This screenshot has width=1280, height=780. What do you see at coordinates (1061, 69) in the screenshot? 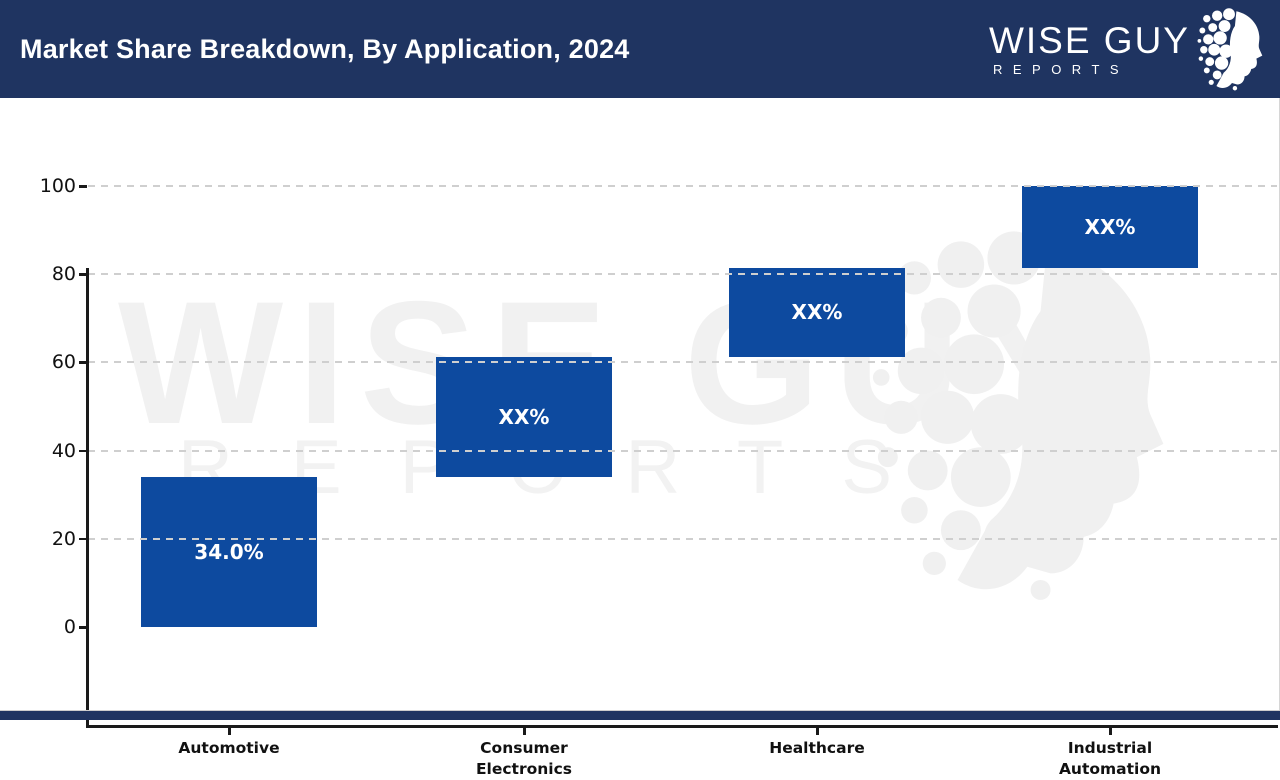
I see `logo-reports-text: REPORTS` at bounding box center [1061, 69].